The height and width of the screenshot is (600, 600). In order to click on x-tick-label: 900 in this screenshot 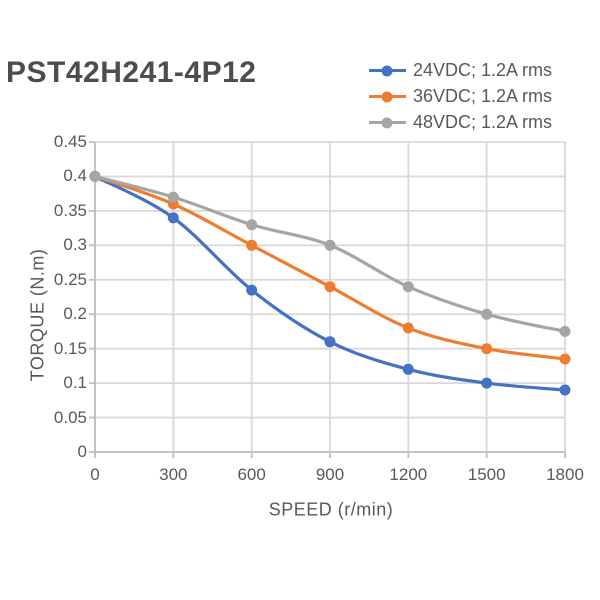, I will do `click(330, 474)`.